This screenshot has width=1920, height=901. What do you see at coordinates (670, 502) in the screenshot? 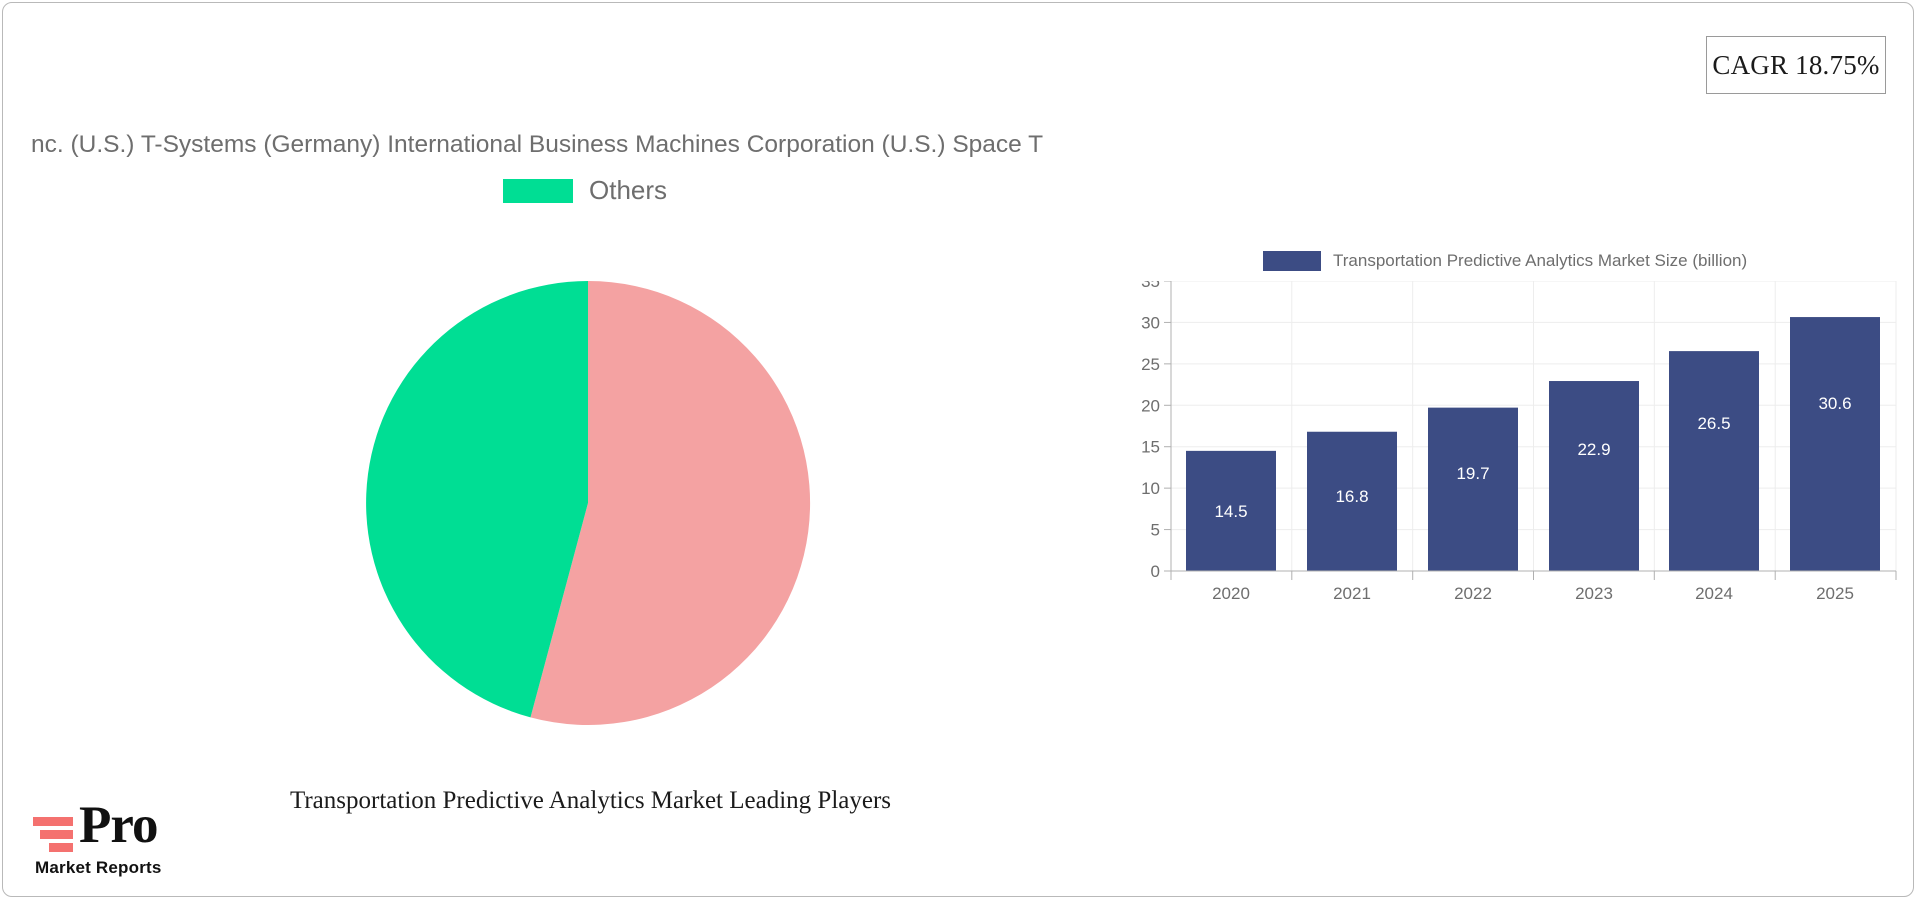
I see `pie-slice-listed-players` at bounding box center [670, 502].